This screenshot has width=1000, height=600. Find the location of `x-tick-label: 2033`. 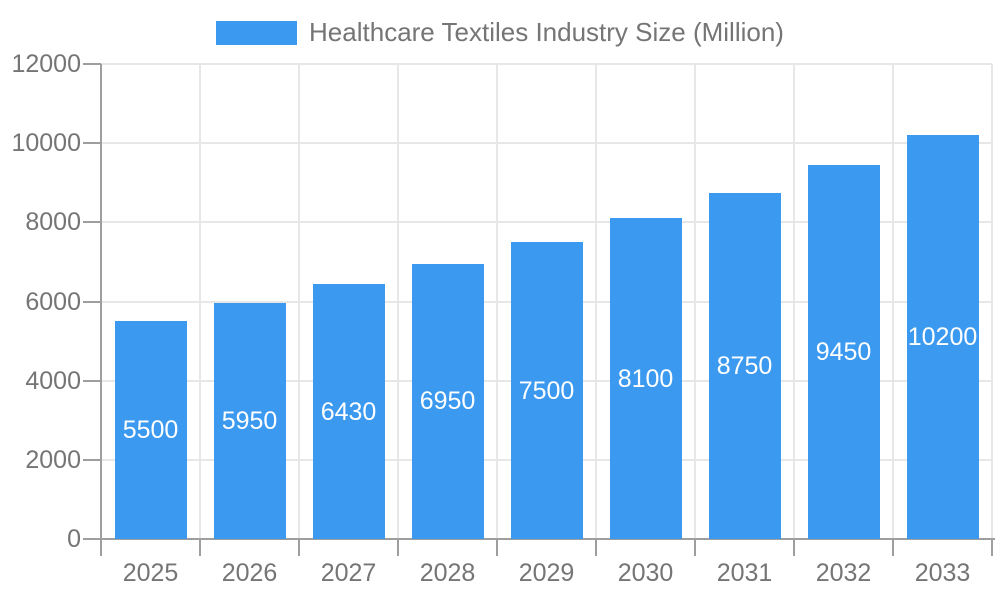

x-tick-label: 2033 is located at coordinates (942, 573).